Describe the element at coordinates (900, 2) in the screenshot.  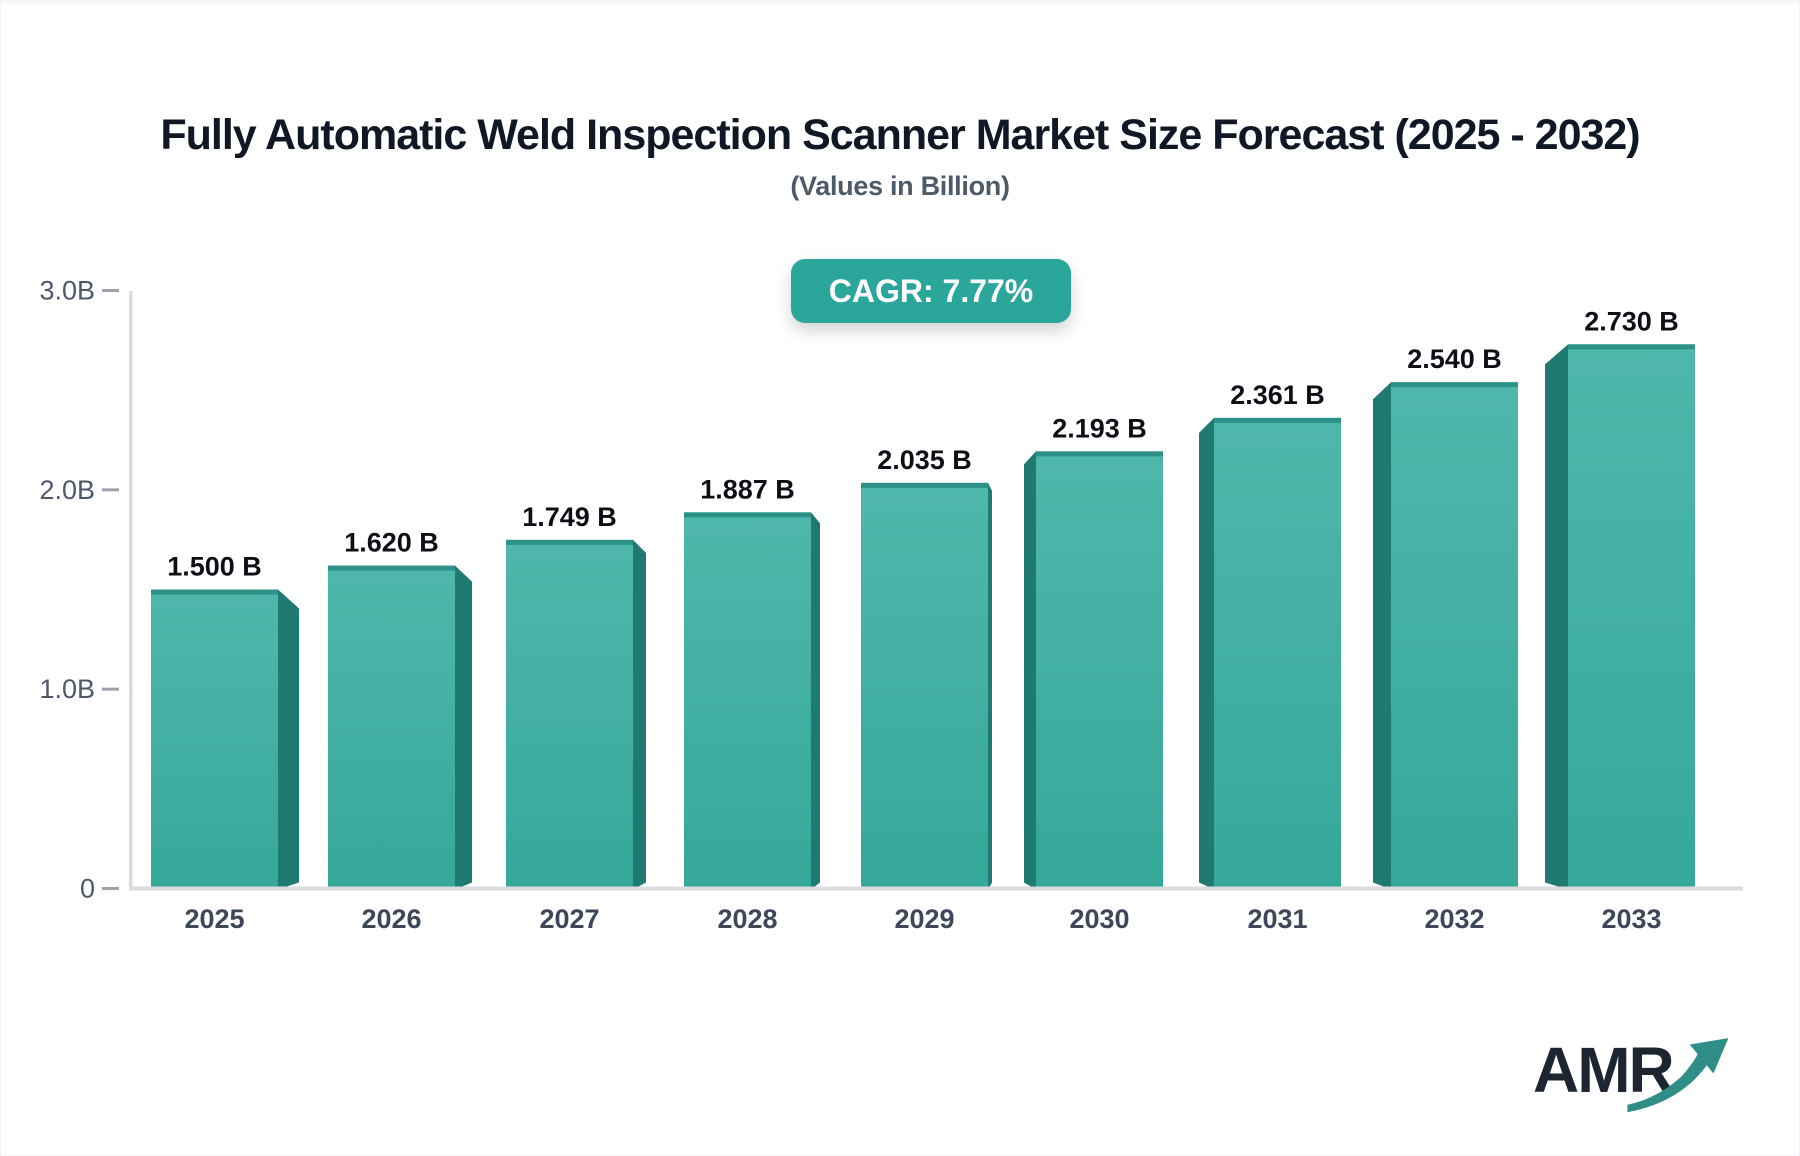
I see `page-top-edge` at that location.